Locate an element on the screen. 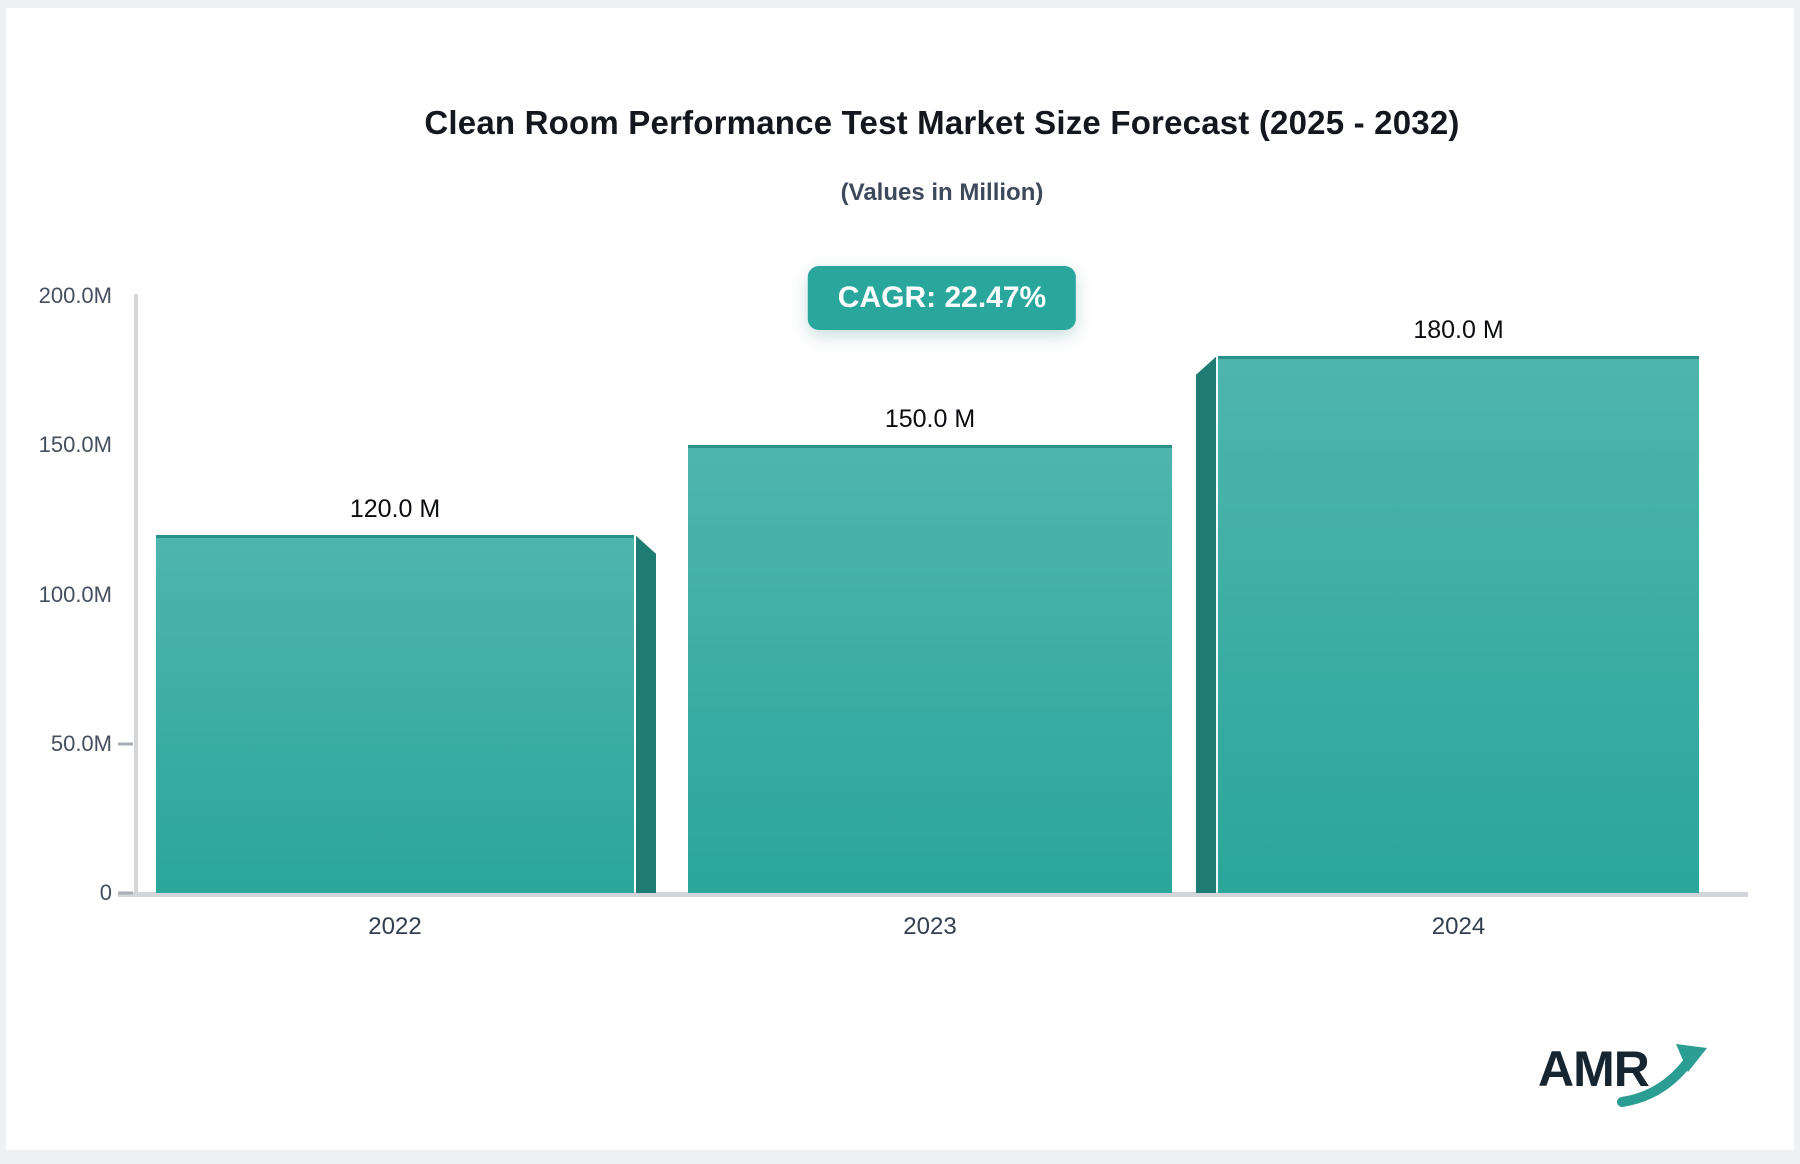 This screenshot has height=1164, width=1800. trend-up-arrow-icon is located at coordinates (1660, 1075).